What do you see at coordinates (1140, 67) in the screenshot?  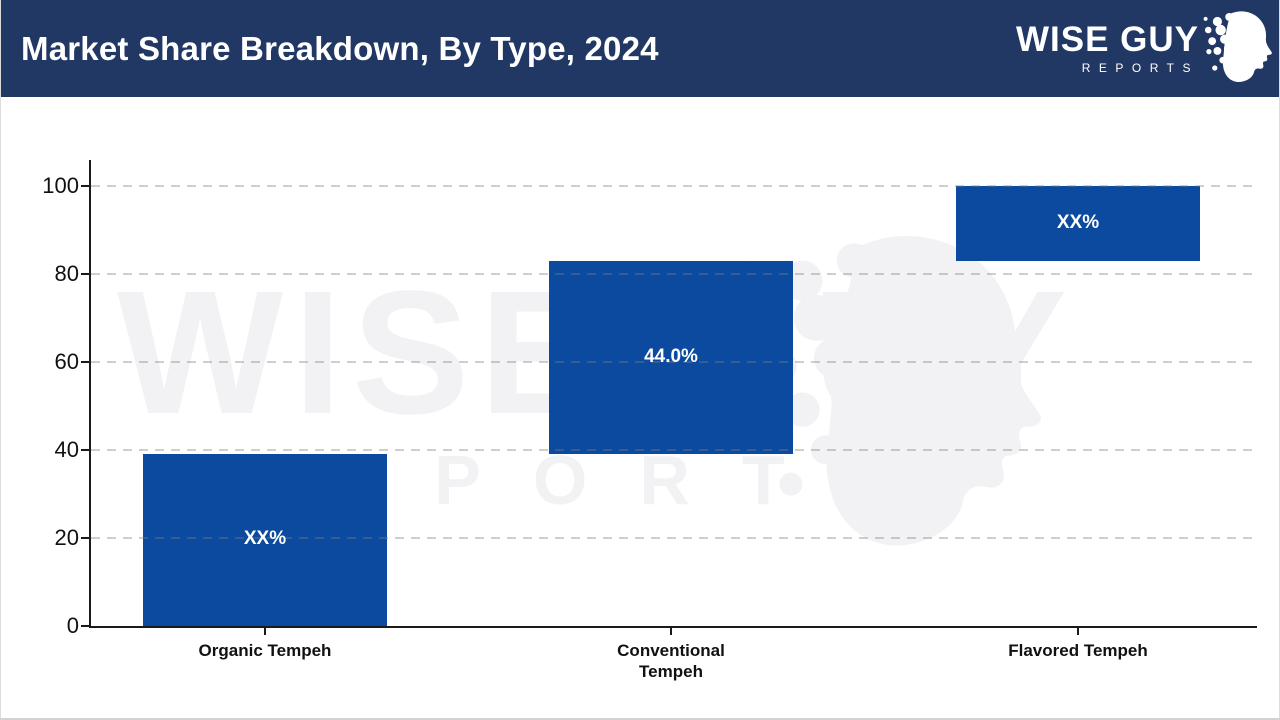 I see `logo-subtitle: REPORTS` at bounding box center [1140, 67].